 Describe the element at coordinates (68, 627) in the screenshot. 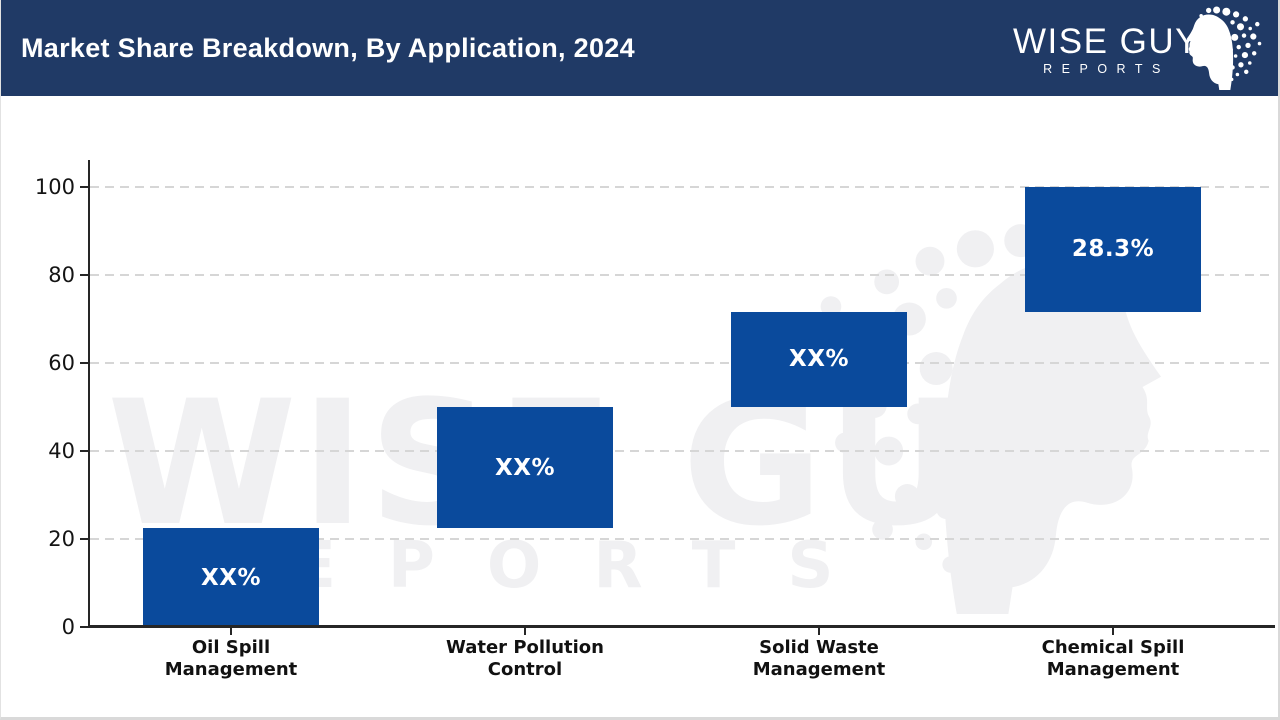

I see `y-tick-label: 0` at that location.